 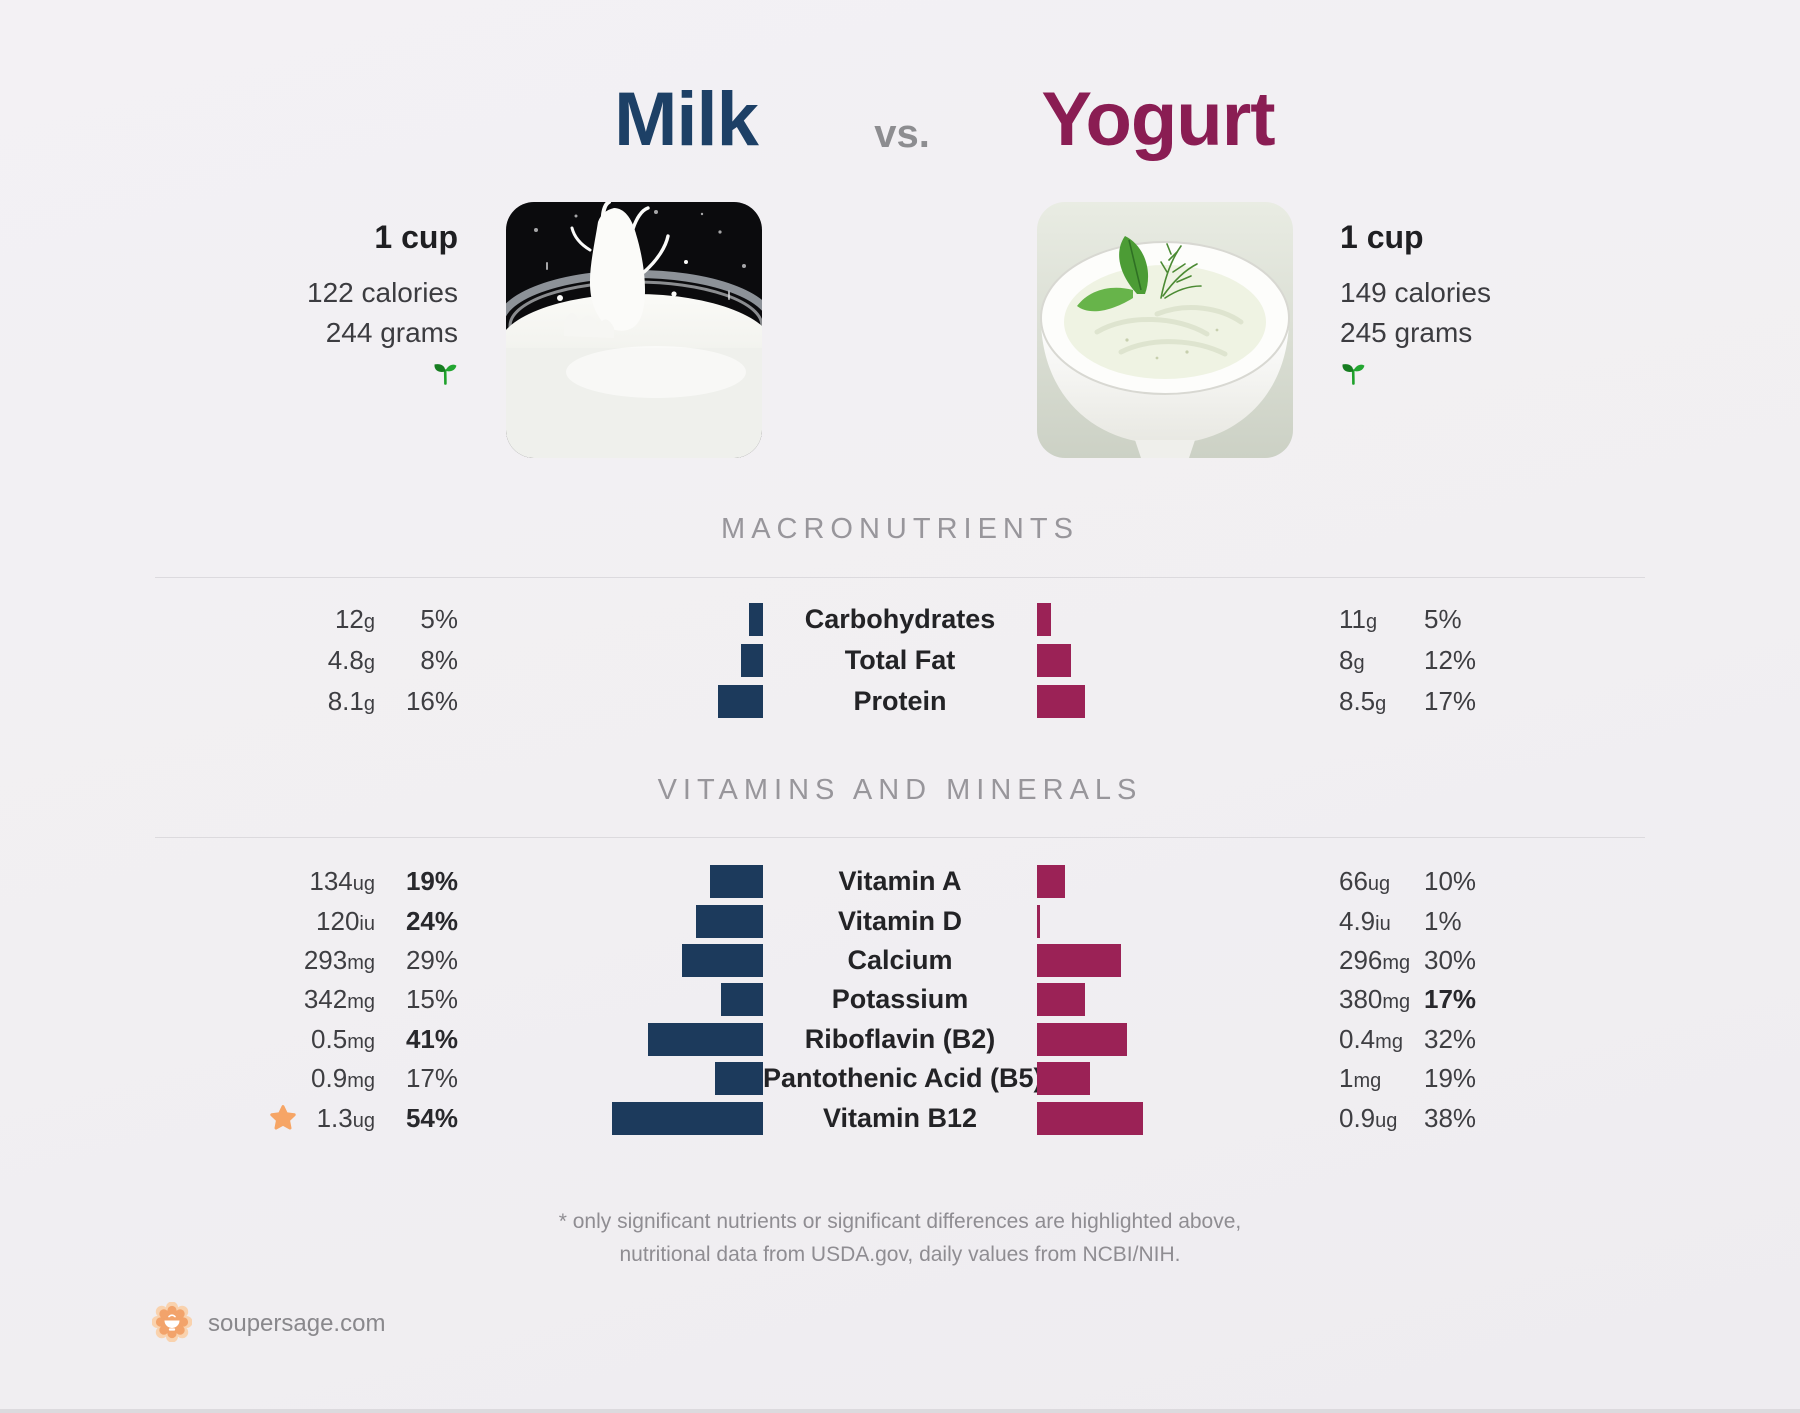 I want to click on yogurt-amount: 296 mg, so click(x=1375, y=959).